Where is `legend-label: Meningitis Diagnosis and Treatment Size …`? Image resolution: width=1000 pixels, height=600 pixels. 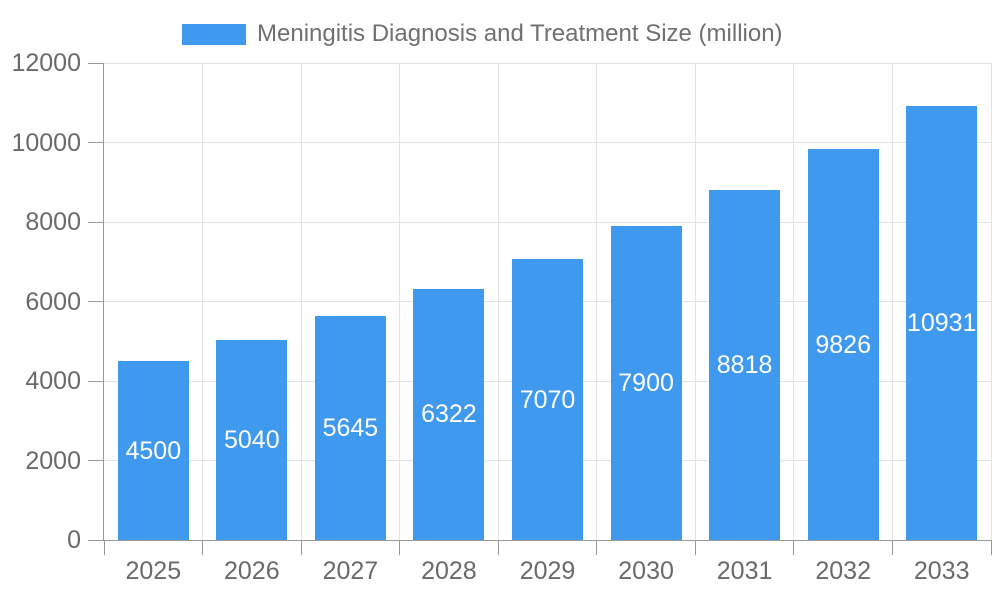 legend-label: Meningitis Diagnosis and Treatment Size … is located at coordinates (520, 33).